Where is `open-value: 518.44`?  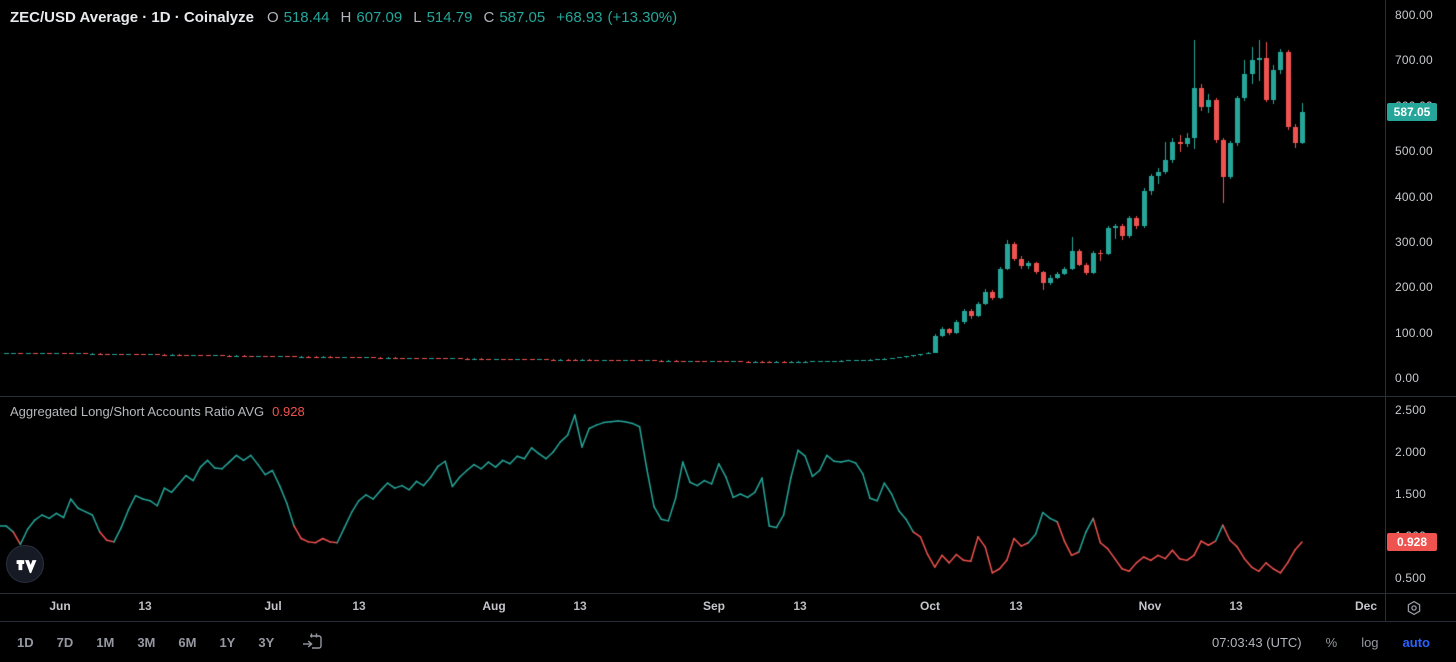 open-value: 518.44 is located at coordinates (306, 17).